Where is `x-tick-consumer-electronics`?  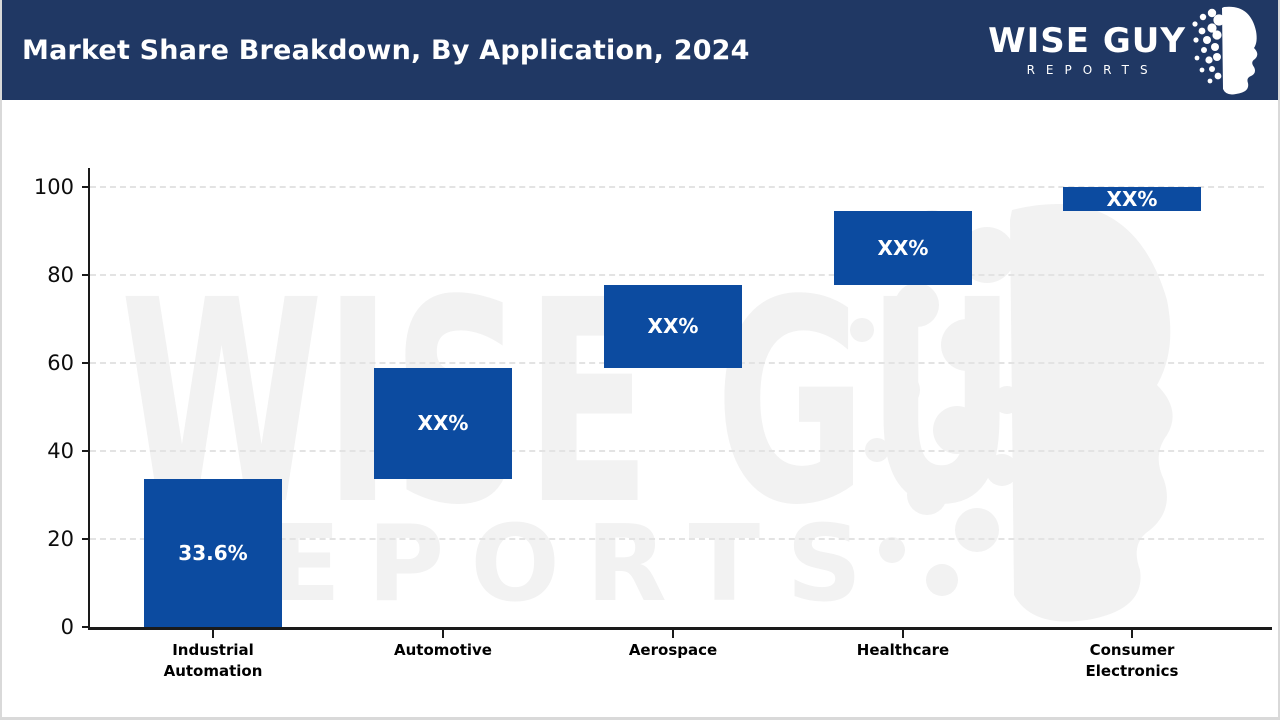
x-tick-consumer-electronics is located at coordinates (1132, 634).